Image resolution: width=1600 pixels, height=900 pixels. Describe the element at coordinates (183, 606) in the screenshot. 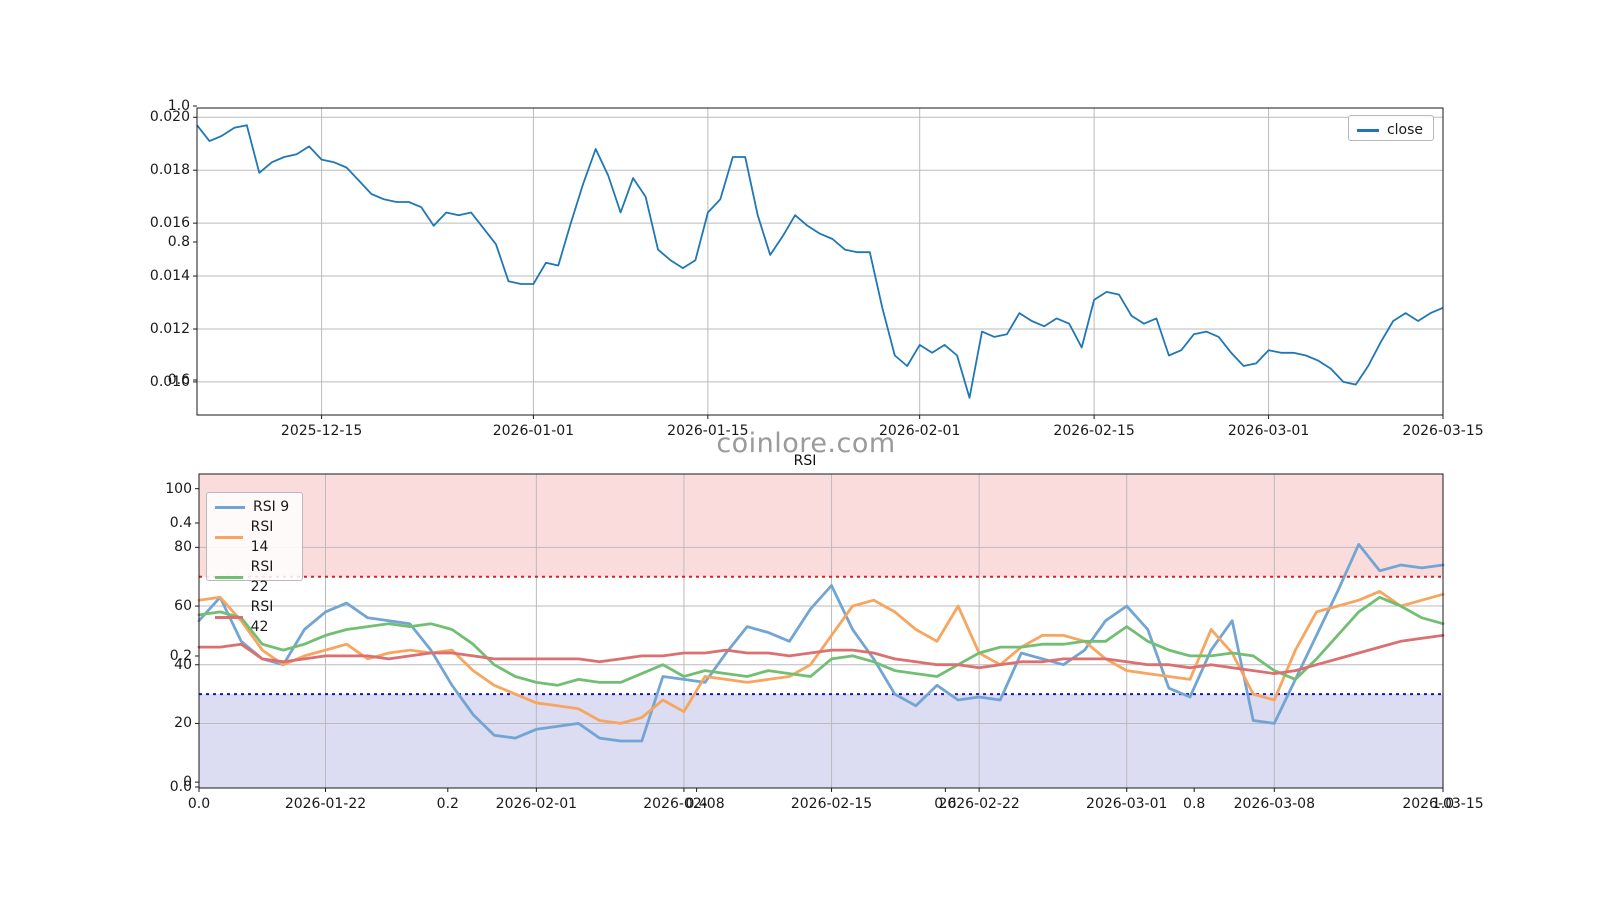

I see `axis-tick-label: 60` at that location.